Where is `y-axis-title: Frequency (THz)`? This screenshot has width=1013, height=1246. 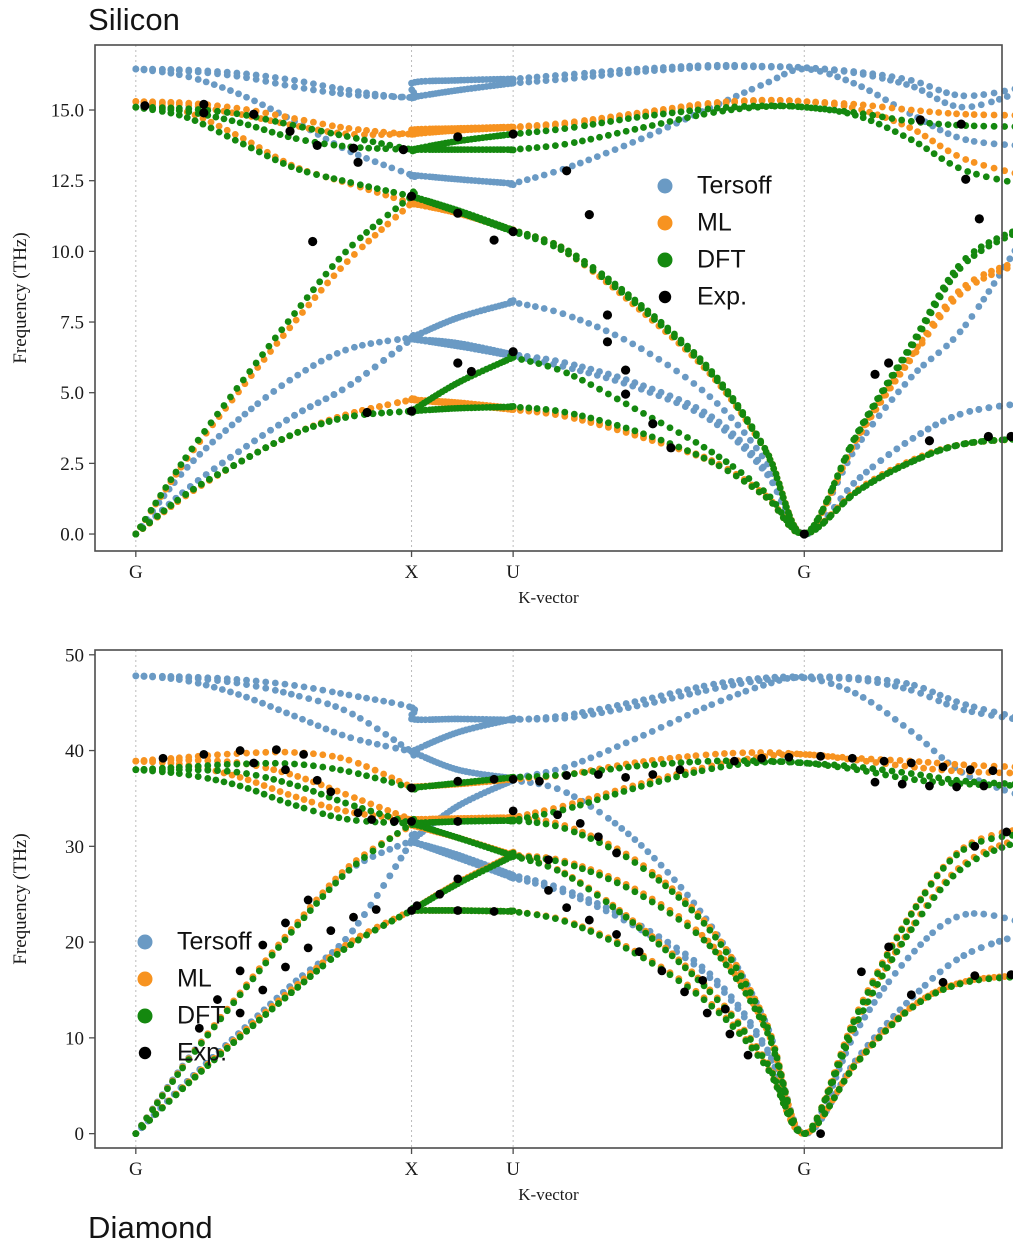 y-axis-title: Frequency (THz) is located at coordinates (20, 297).